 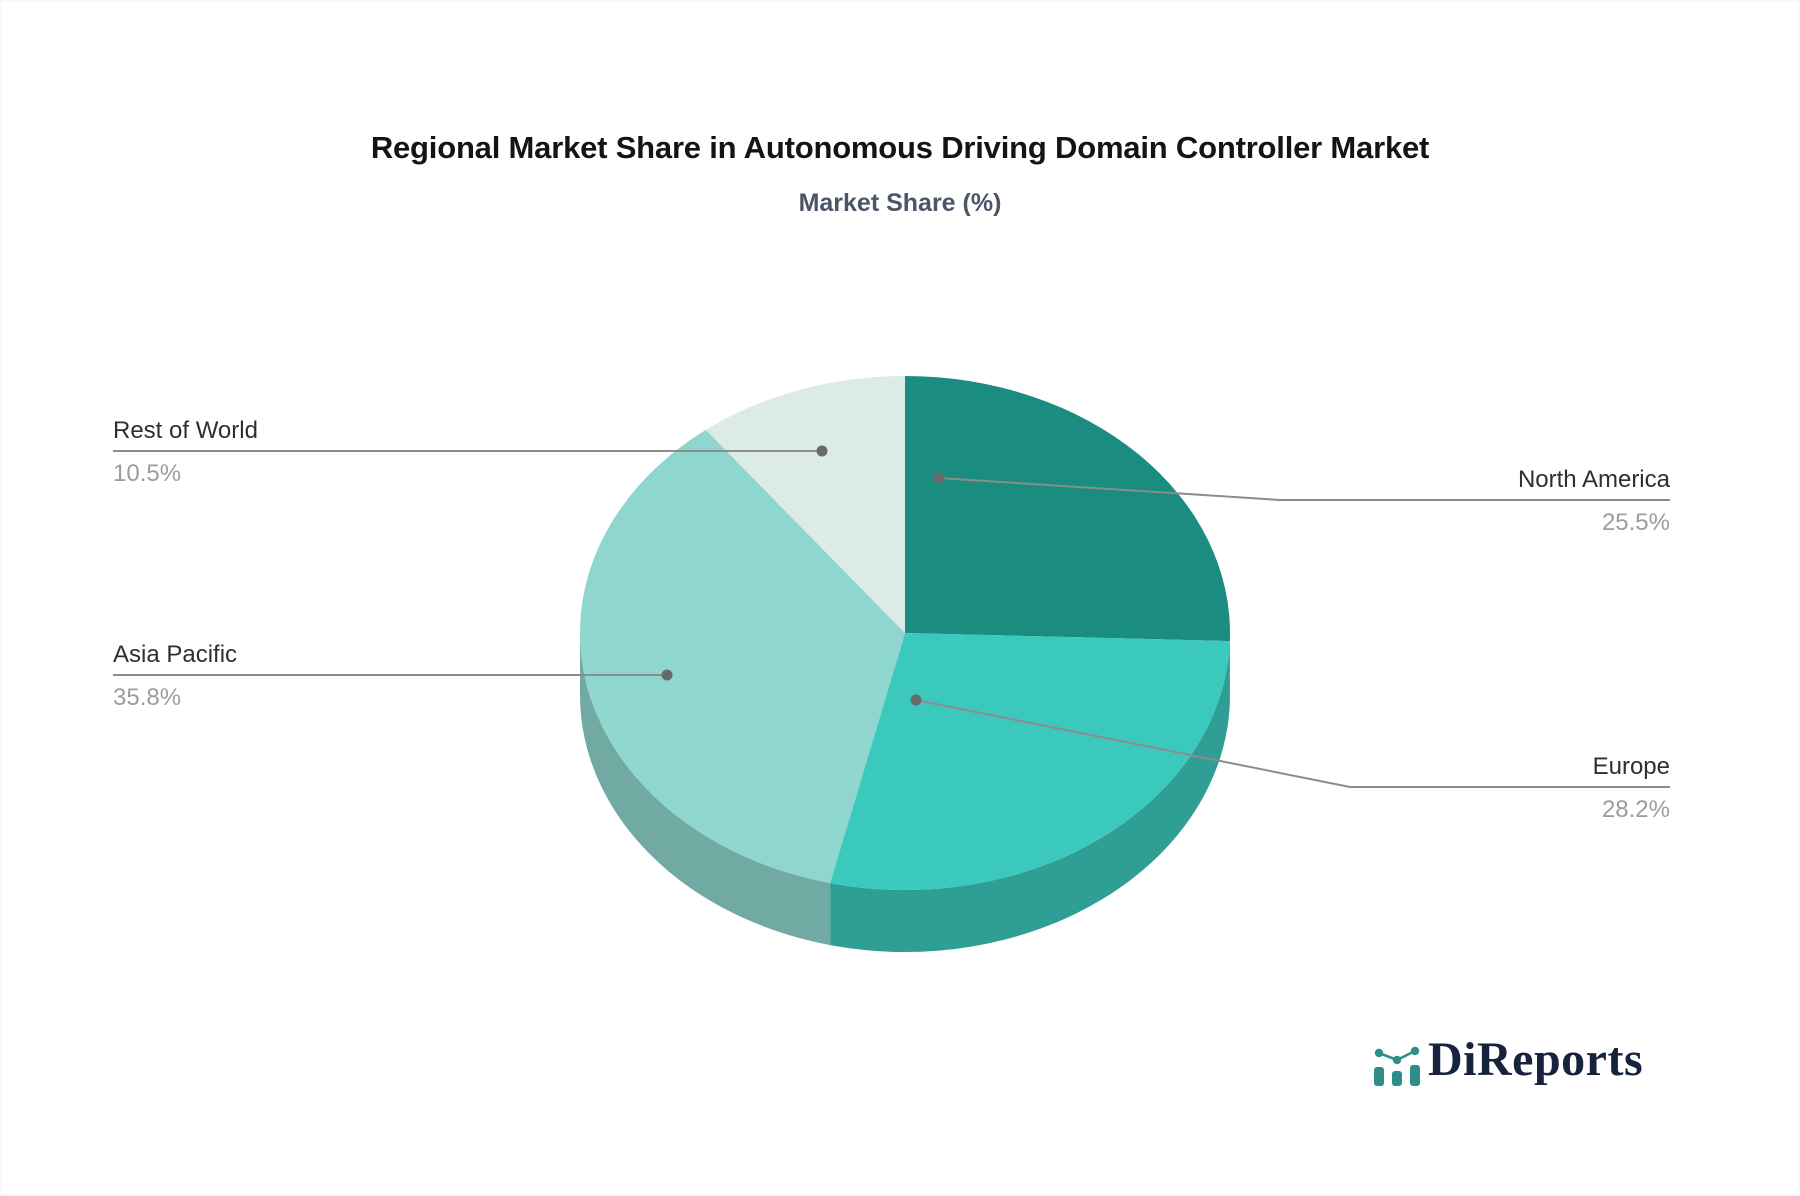 What do you see at coordinates (1635, 809) in the screenshot?
I see `callout-percent: 28.2%` at bounding box center [1635, 809].